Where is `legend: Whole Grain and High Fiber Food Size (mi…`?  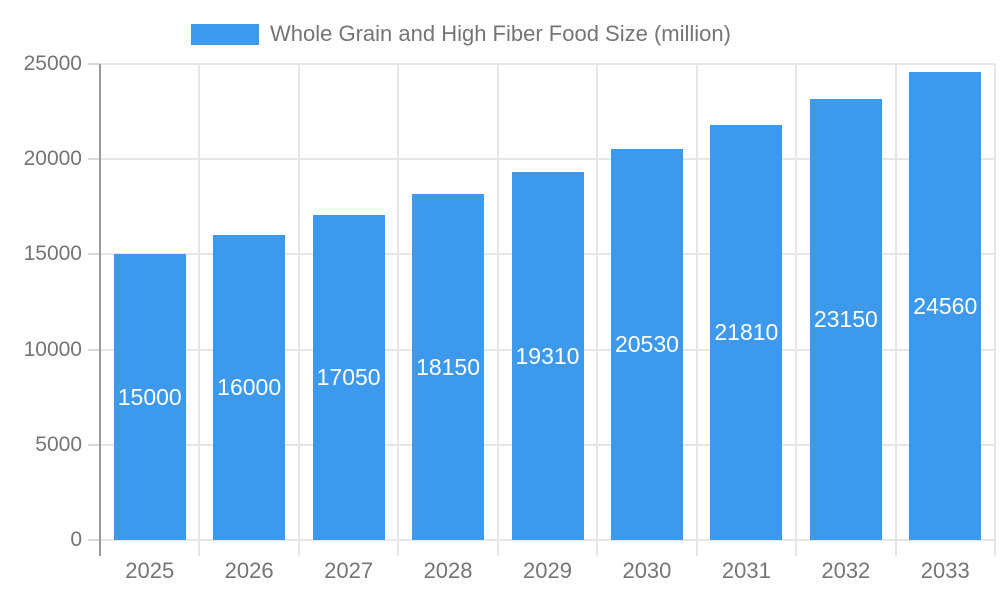
legend: Whole Grain and High Fiber Food Size (mi… is located at coordinates (461, 34).